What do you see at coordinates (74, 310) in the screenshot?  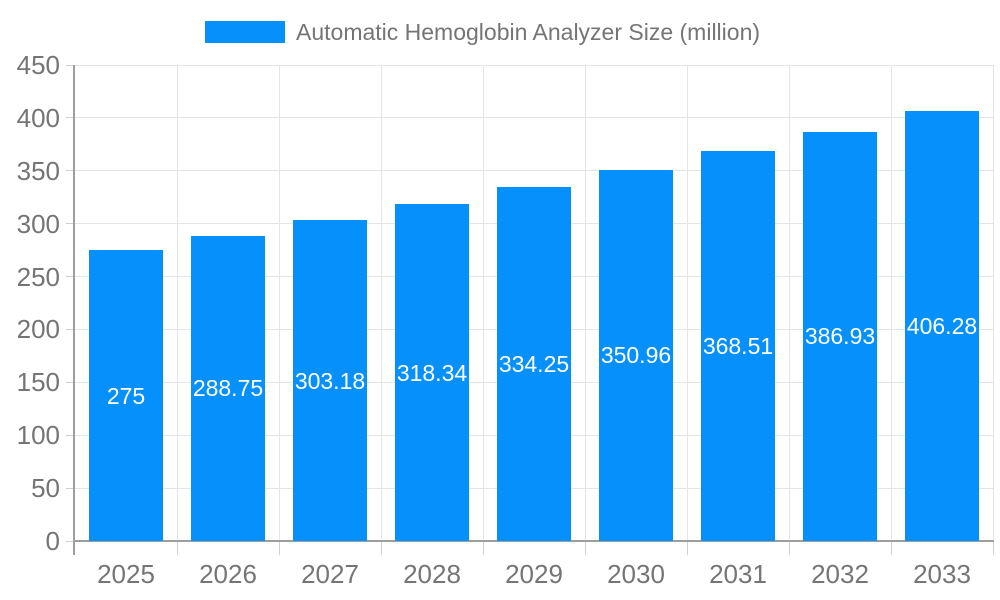 I see `y-axis-line` at bounding box center [74, 310].